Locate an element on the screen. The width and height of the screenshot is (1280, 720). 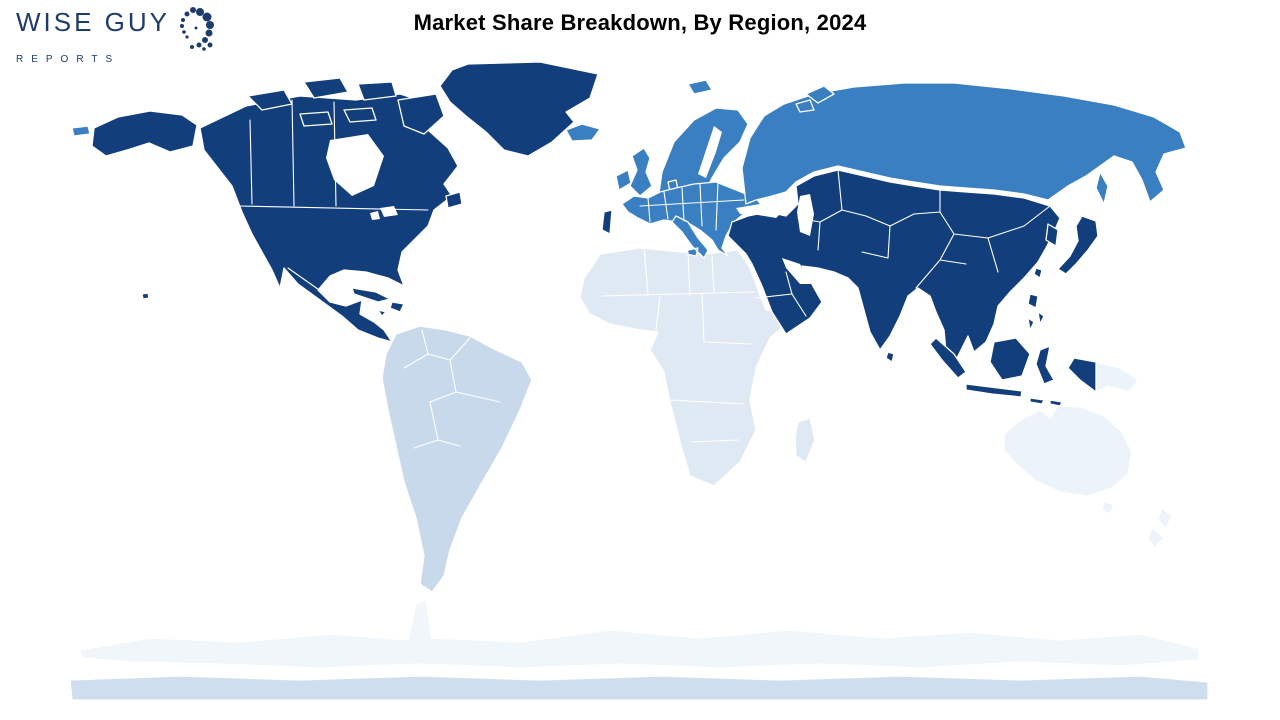
region-new-guinea-east is located at coordinates (1117, 377).